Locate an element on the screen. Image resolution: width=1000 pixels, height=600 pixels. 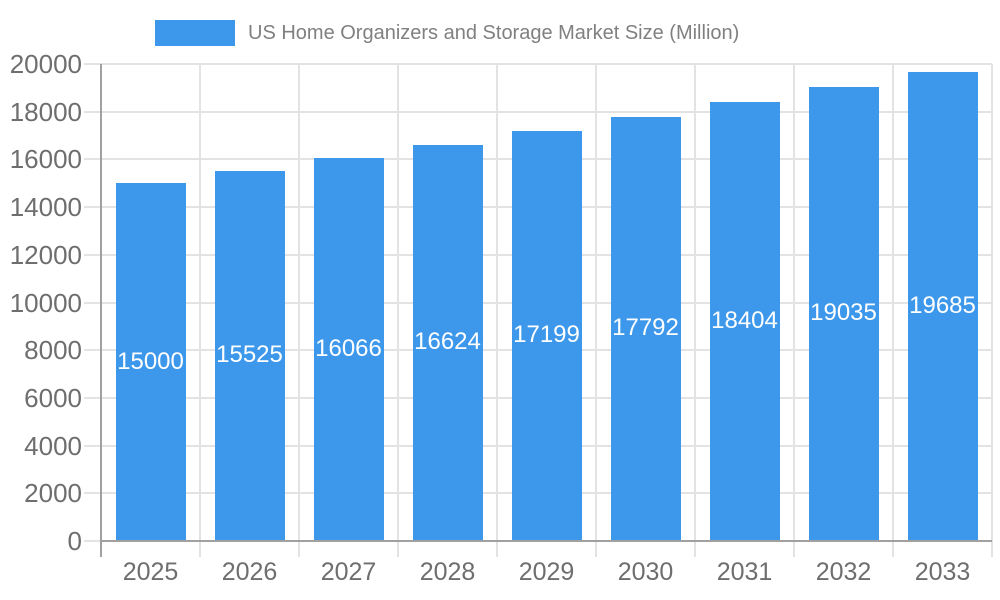
bar-2031: 18404 is located at coordinates (744, 321).